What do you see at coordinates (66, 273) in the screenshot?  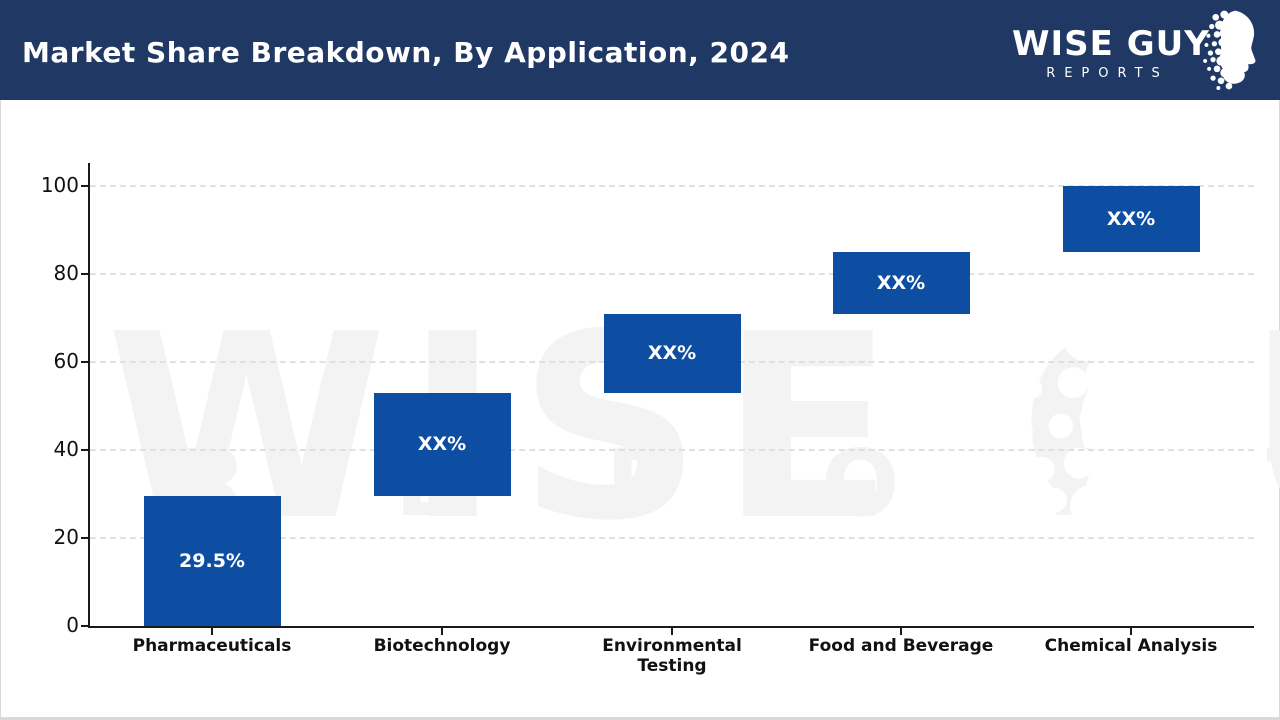 I see `y-tick-label-80: 80` at bounding box center [66, 273].